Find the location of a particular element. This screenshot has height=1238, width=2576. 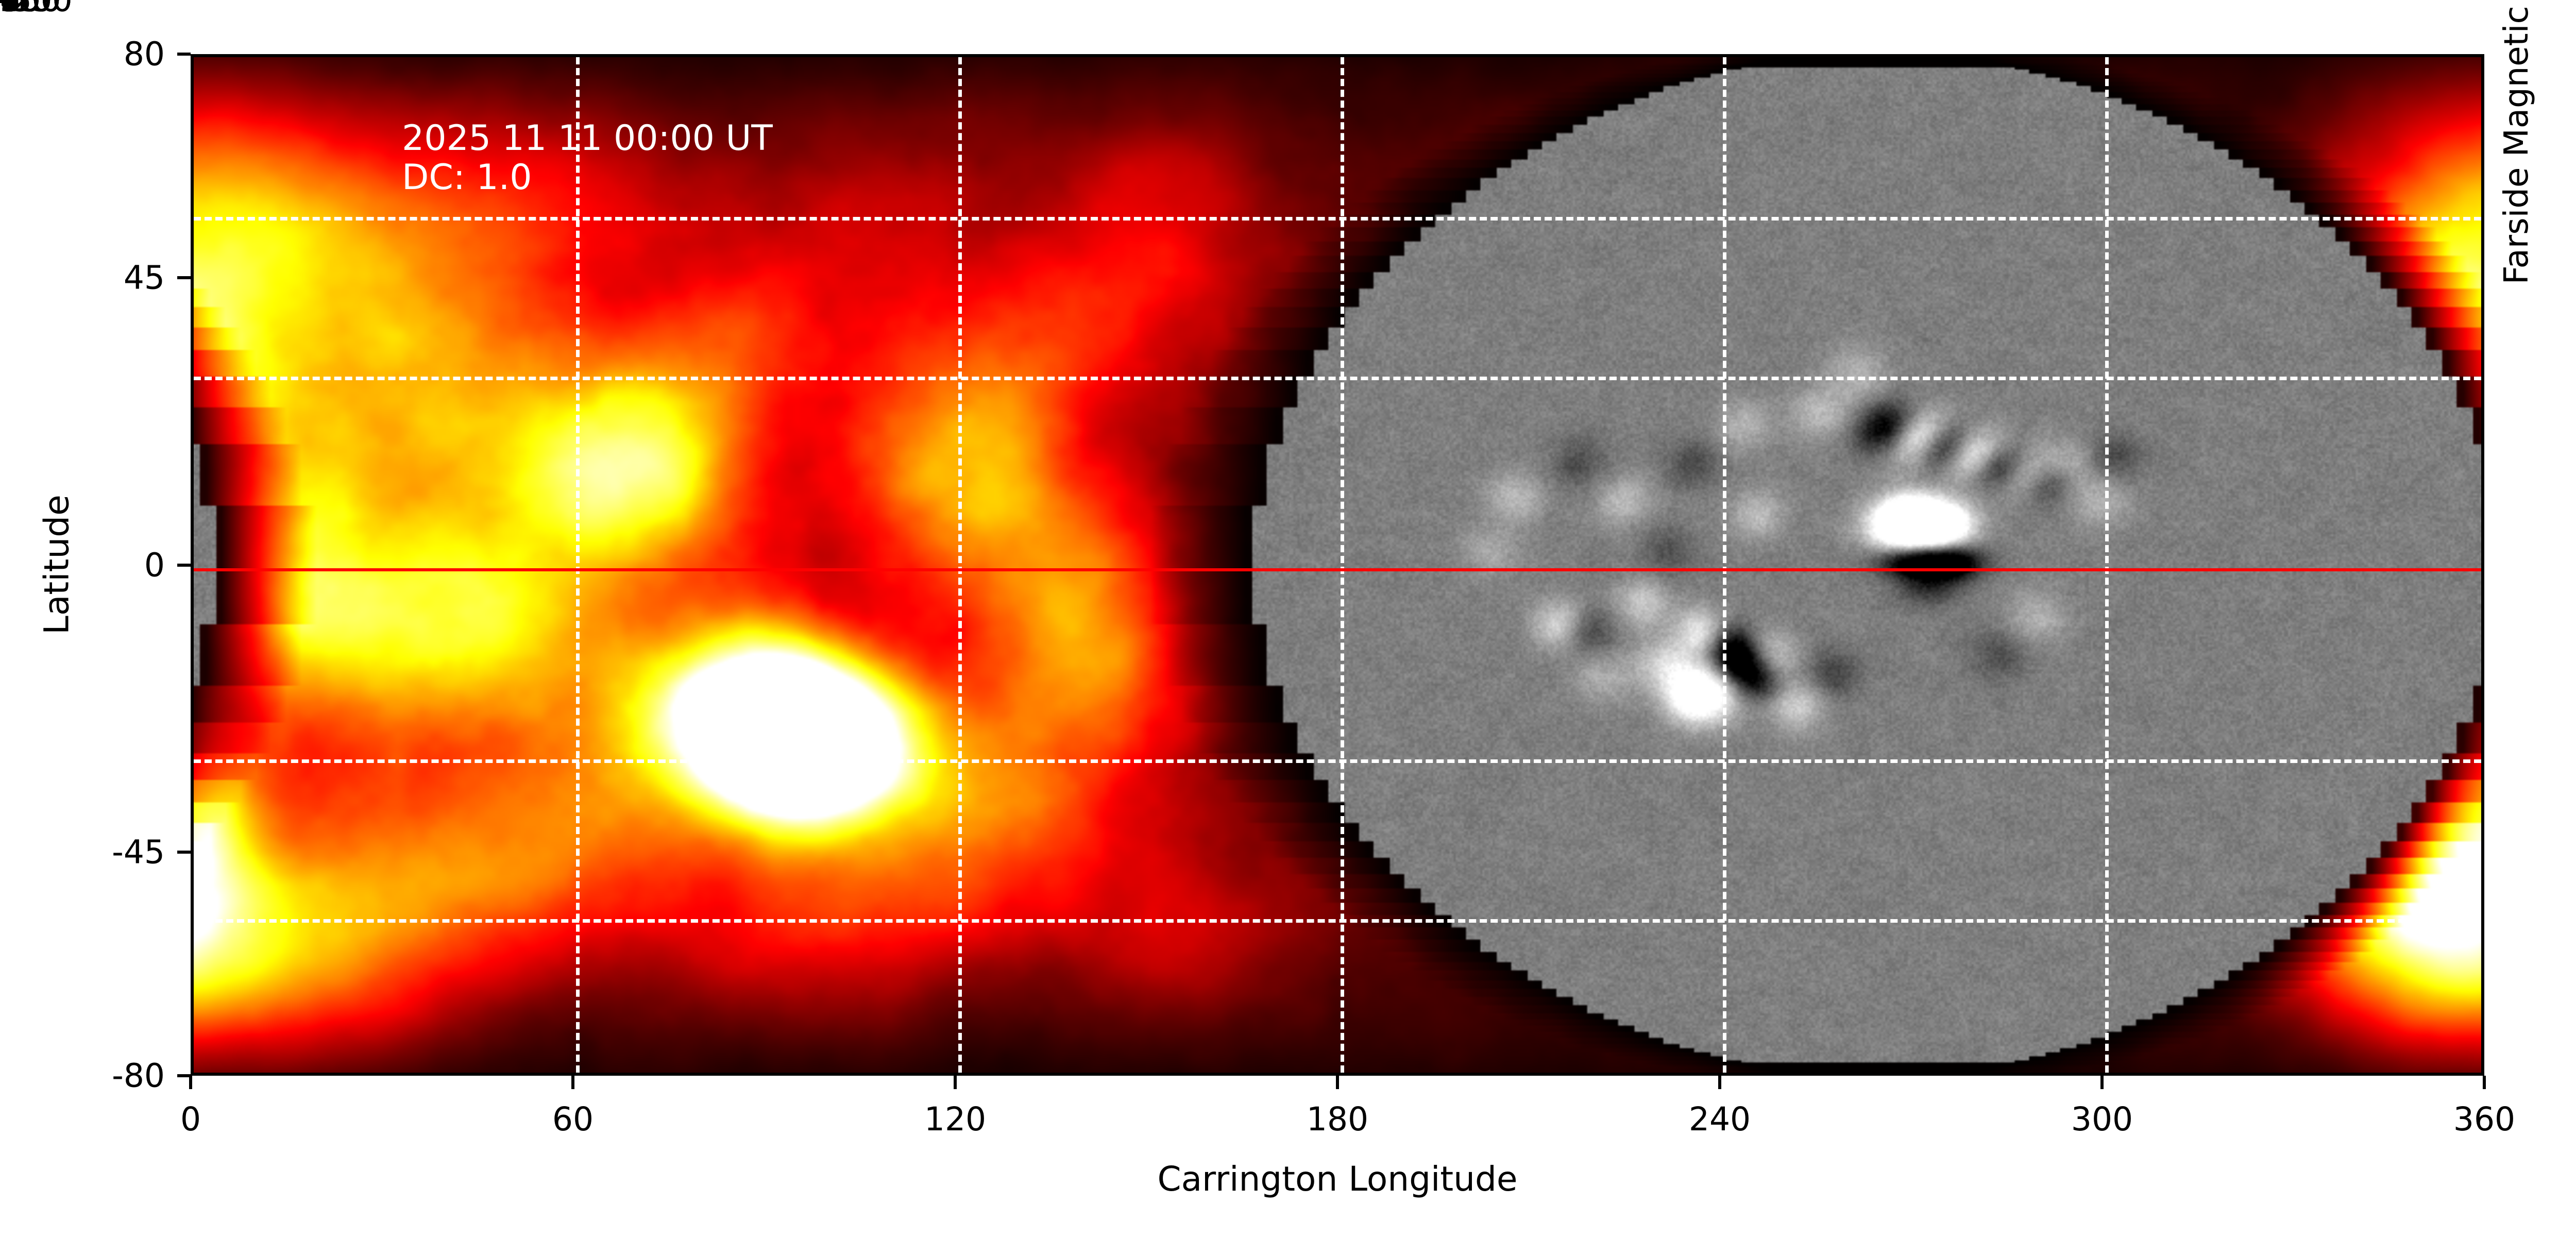

x-tick-label: 0 is located at coordinates (190, 1119).